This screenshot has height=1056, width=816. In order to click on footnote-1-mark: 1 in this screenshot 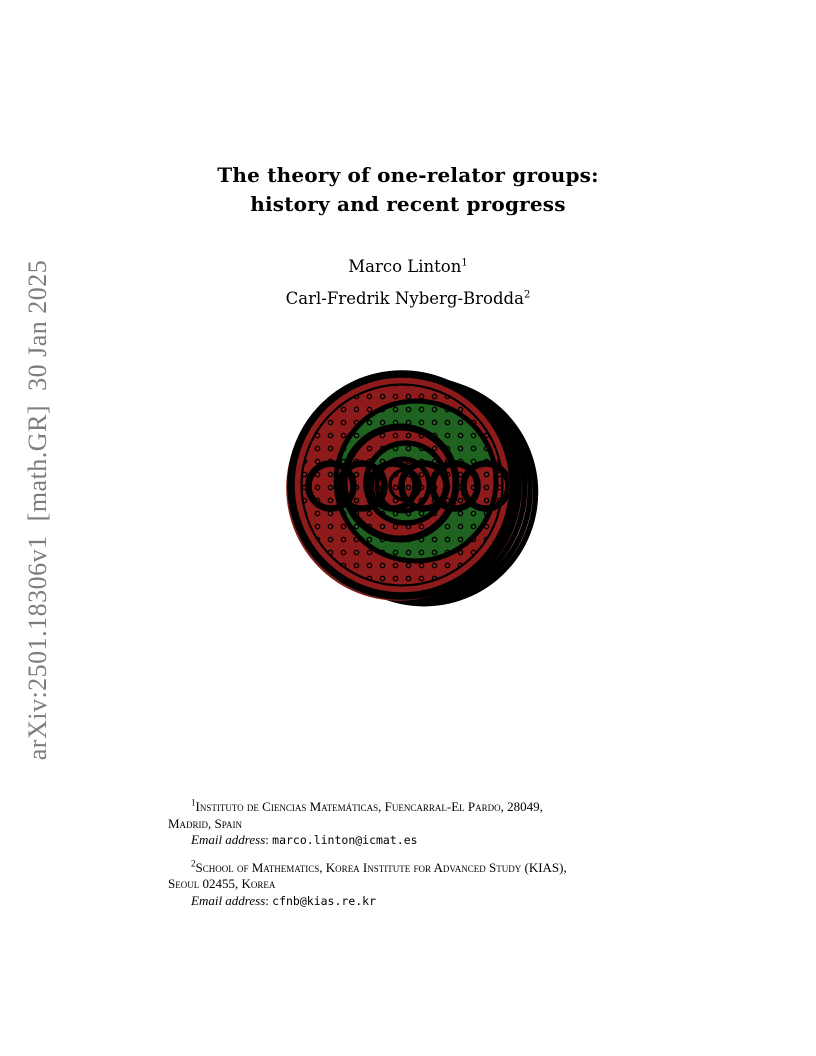, I will do `click(193, 802)`.